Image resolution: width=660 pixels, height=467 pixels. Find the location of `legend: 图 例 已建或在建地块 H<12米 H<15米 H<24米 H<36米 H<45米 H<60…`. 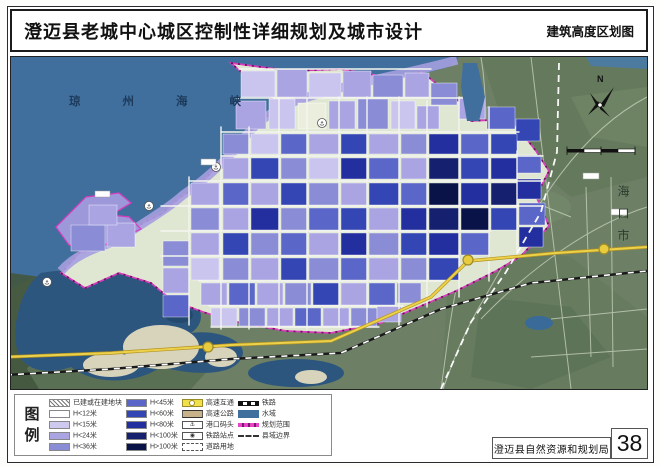

legend: 图 例 已建或在建地块 H<12米 H<15米 H<24米 H<36米 H<45米 H<60… is located at coordinates (173, 425).